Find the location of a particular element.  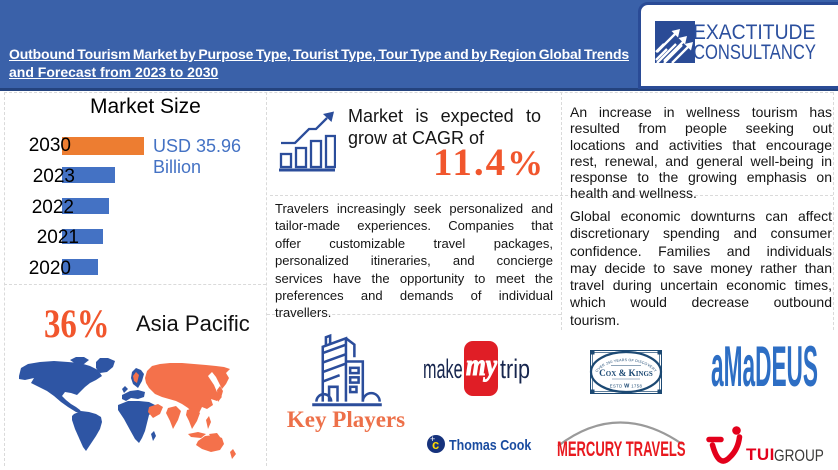

svg-text: COX & KINGS is located at coordinates (626, 373).